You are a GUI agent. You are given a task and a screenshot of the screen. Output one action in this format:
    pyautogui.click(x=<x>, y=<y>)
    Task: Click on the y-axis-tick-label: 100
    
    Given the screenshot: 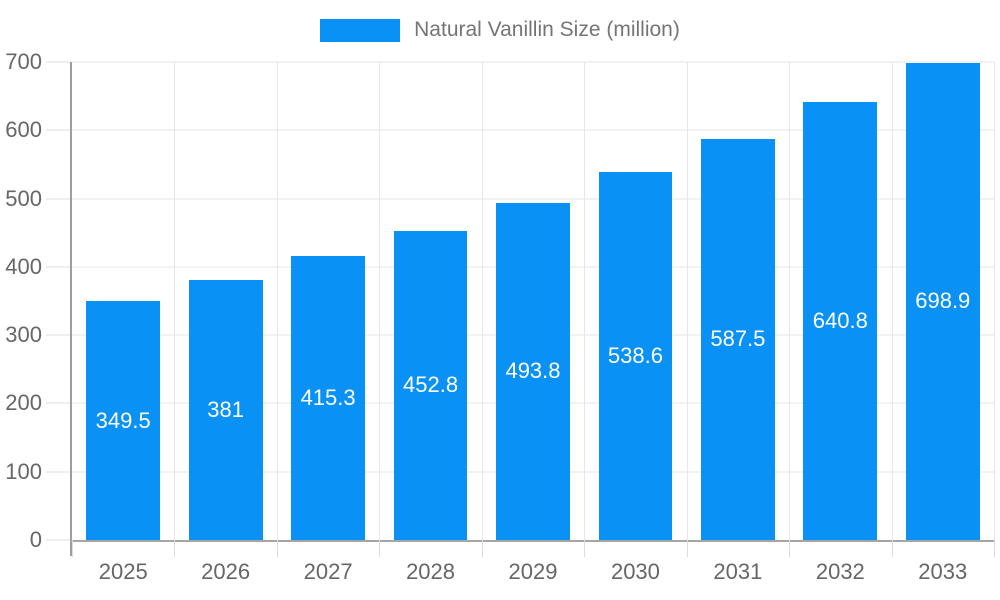 What is the action you would take?
    pyautogui.click(x=23, y=471)
    